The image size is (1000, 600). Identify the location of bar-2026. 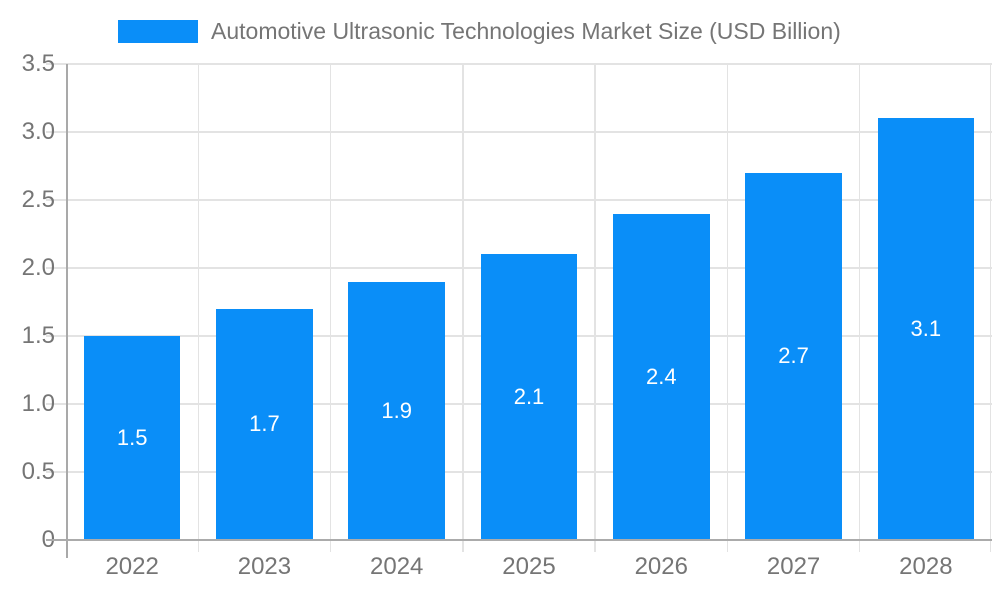
(661, 376).